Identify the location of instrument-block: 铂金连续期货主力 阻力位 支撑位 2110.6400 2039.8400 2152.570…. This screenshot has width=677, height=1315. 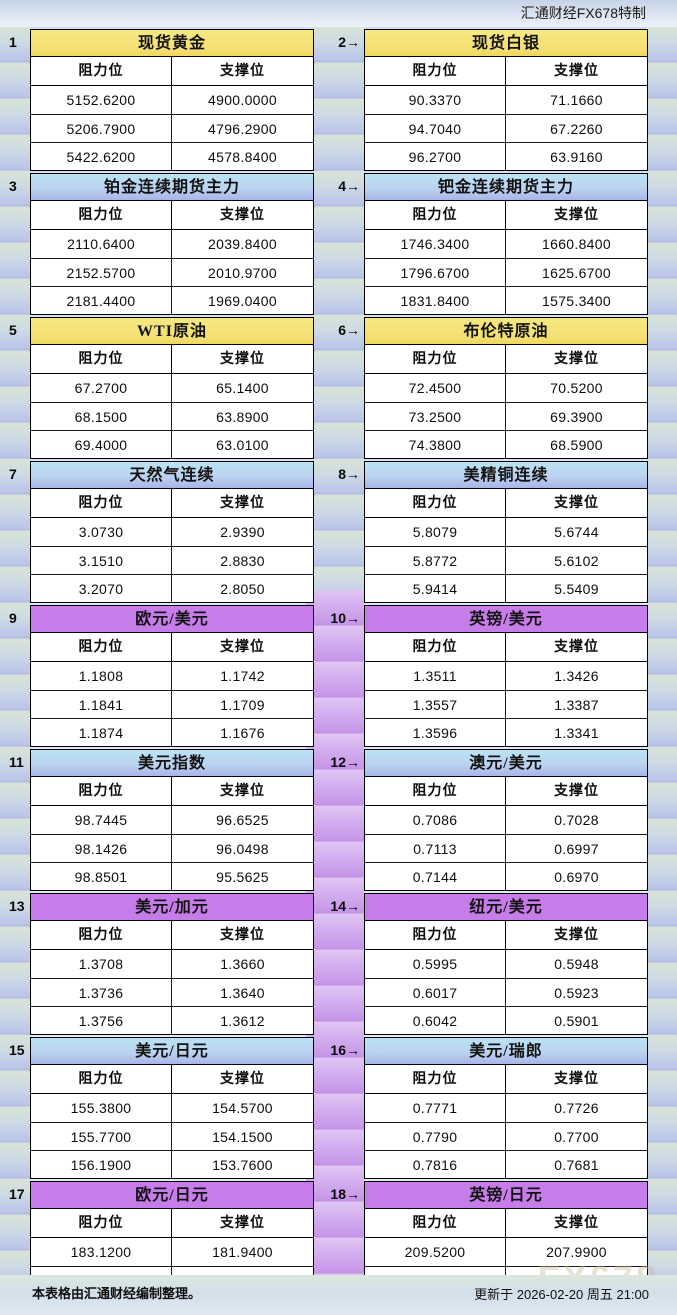
(172, 244).